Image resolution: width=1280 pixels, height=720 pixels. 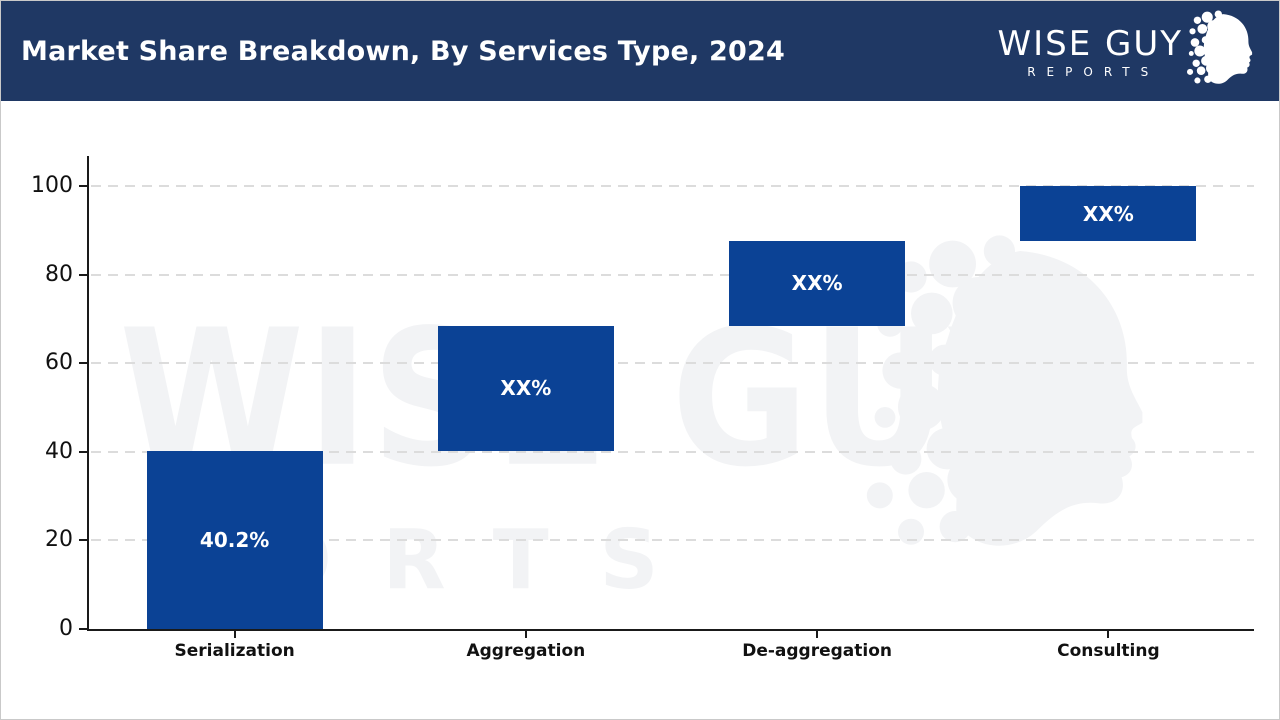 I want to click on bar-consulting, so click(x=1108, y=214).